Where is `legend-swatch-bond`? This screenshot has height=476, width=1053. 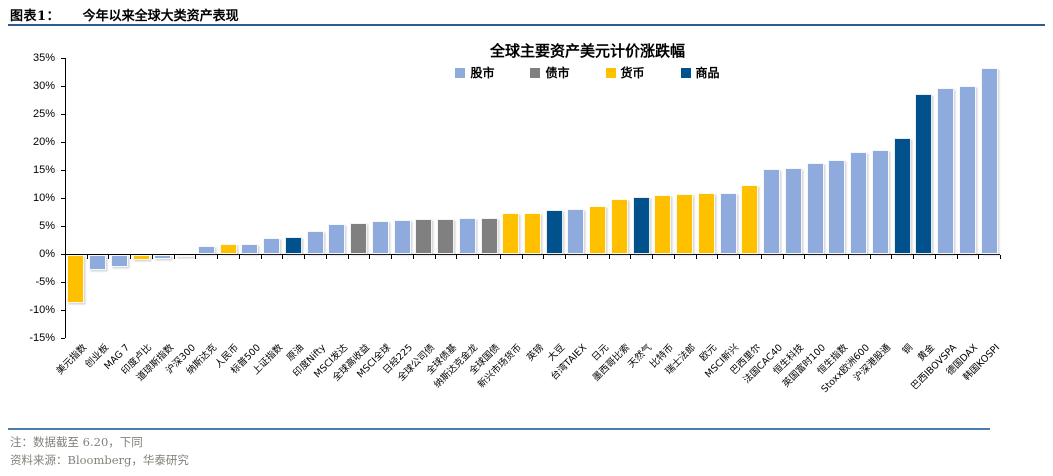 legend-swatch-bond is located at coordinates (535, 72).